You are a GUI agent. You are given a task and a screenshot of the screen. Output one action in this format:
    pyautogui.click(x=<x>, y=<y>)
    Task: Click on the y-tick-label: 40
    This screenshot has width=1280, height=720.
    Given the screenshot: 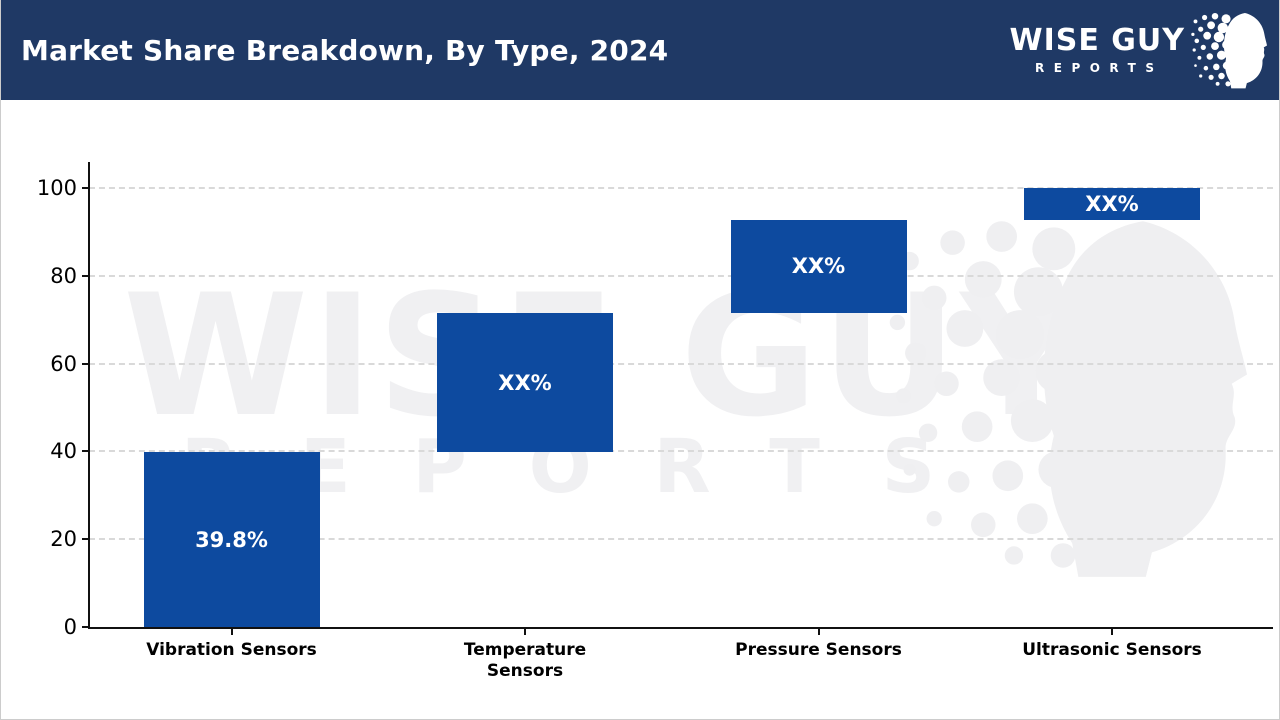 What is the action you would take?
    pyautogui.click(x=63, y=451)
    